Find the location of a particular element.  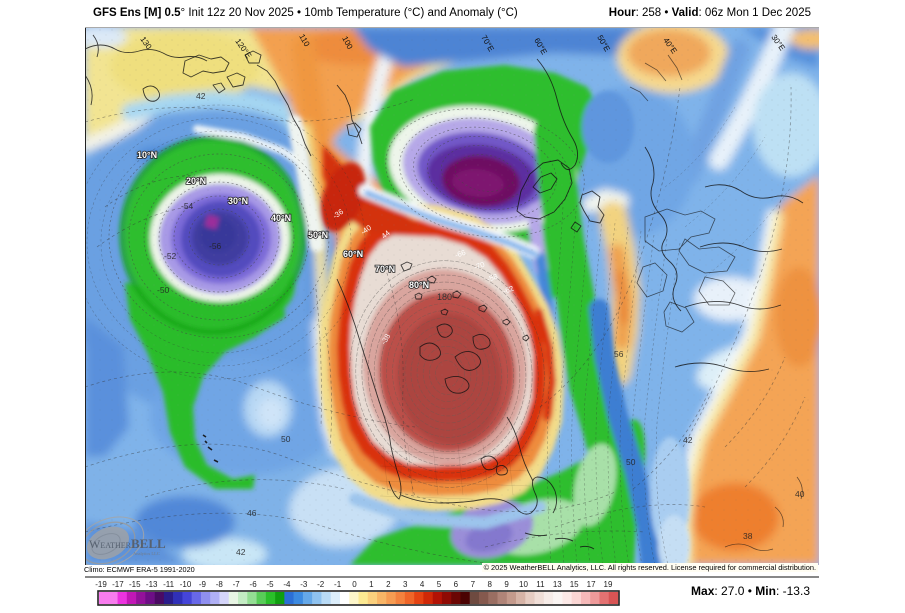

svg-text: 70°N is located at coordinates (385, 269).